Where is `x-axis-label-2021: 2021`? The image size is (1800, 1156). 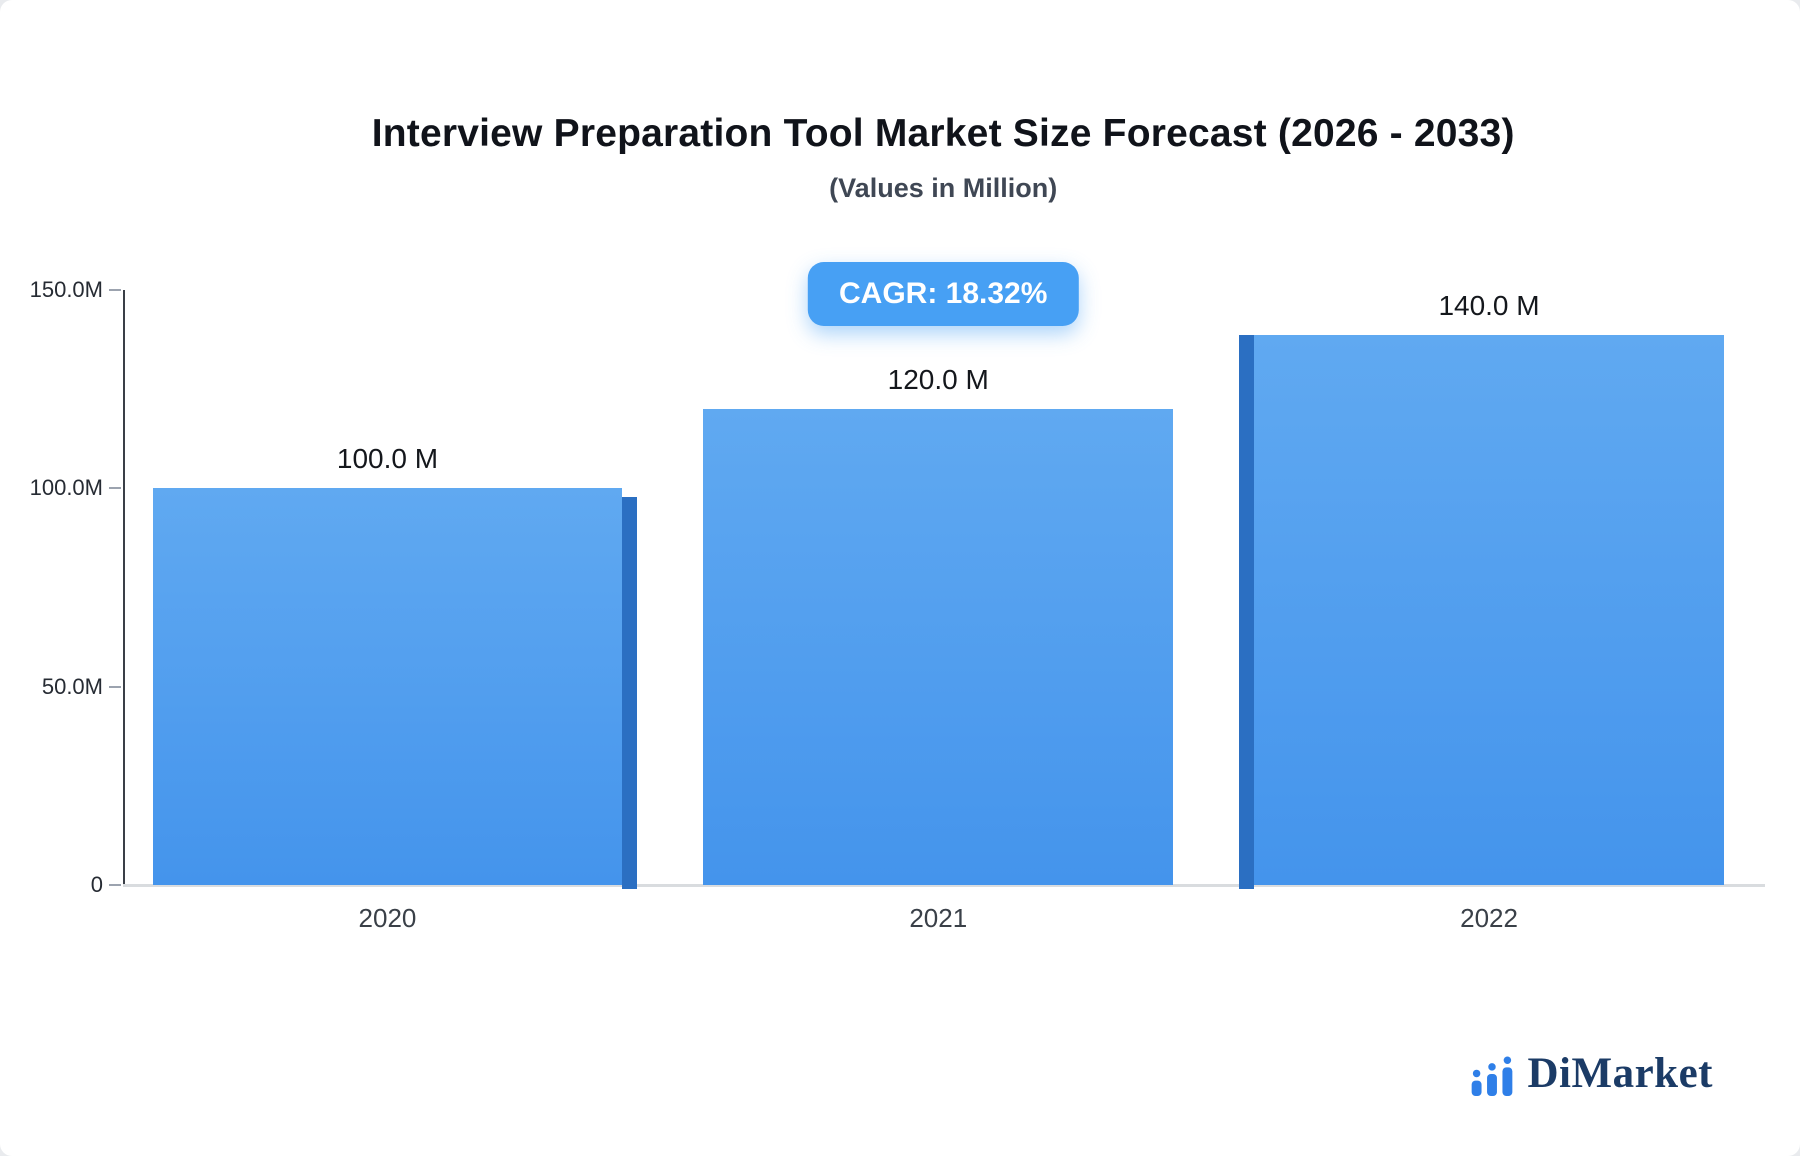 x-axis-label-2021: 2021 is located at coordinates (938, 918).